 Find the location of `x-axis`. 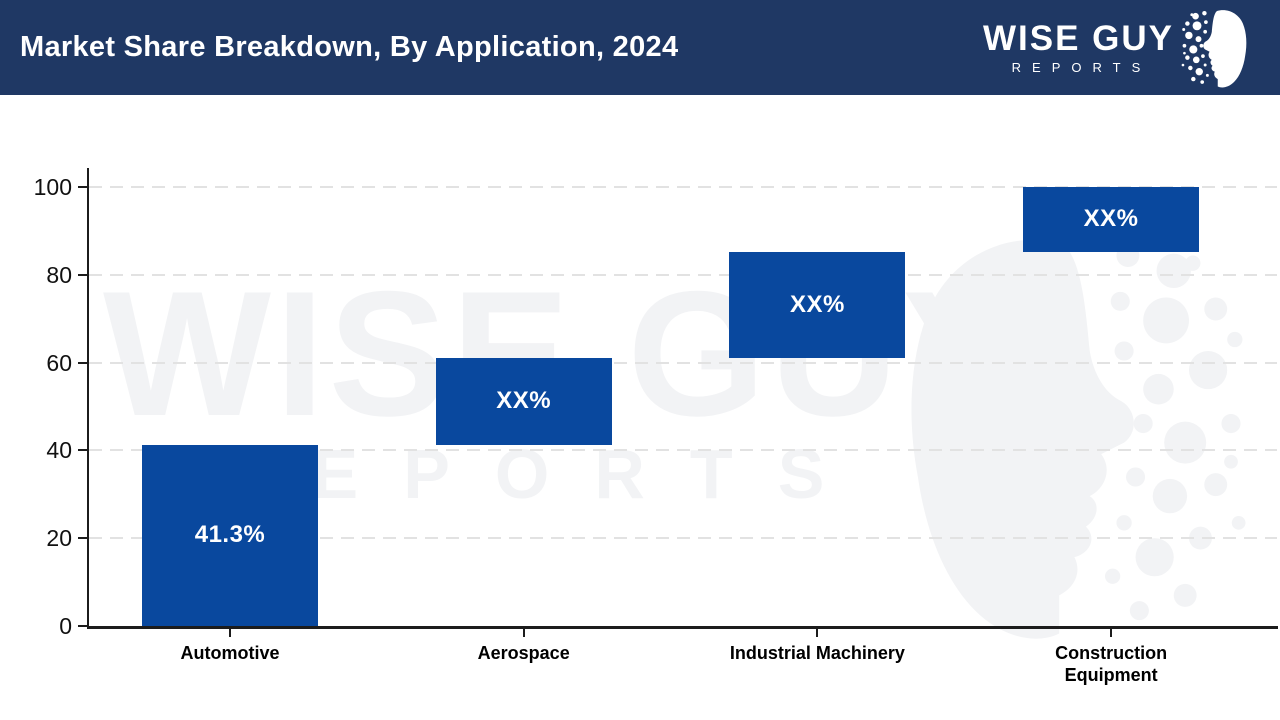

x-axis is located at coordinates (682, 627).